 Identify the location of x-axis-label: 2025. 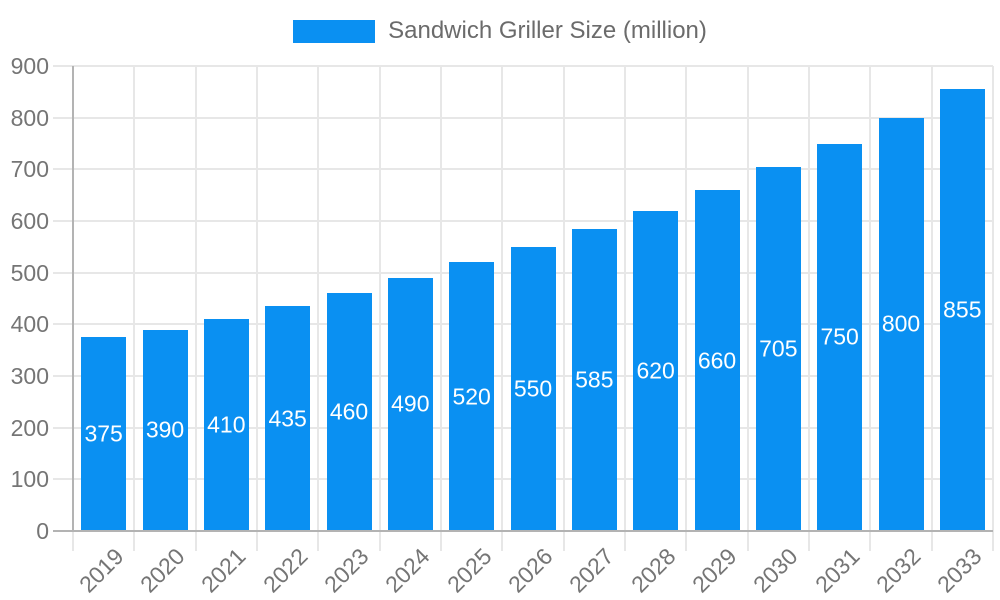
(469, 570).